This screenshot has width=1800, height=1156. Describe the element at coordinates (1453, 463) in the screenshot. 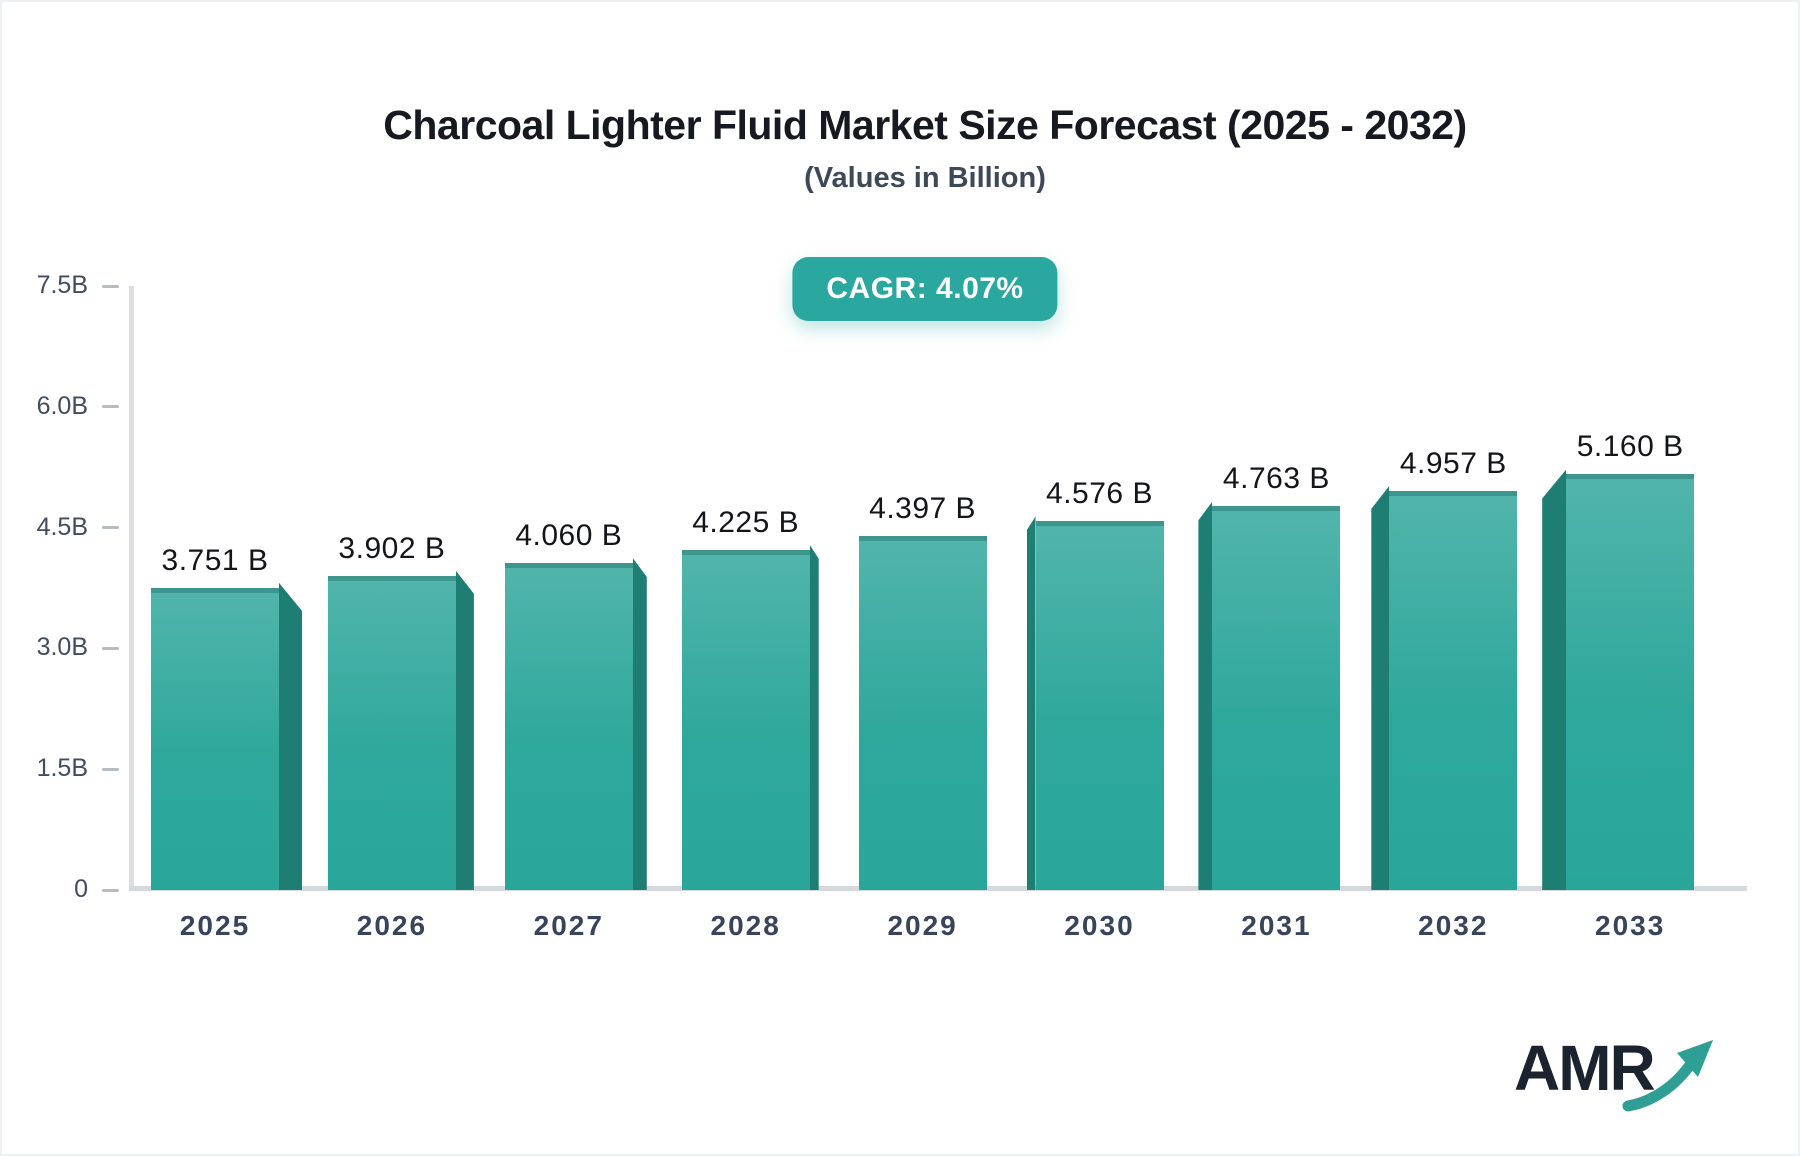

I see `bar-value-label: 4.957 B` at that location.